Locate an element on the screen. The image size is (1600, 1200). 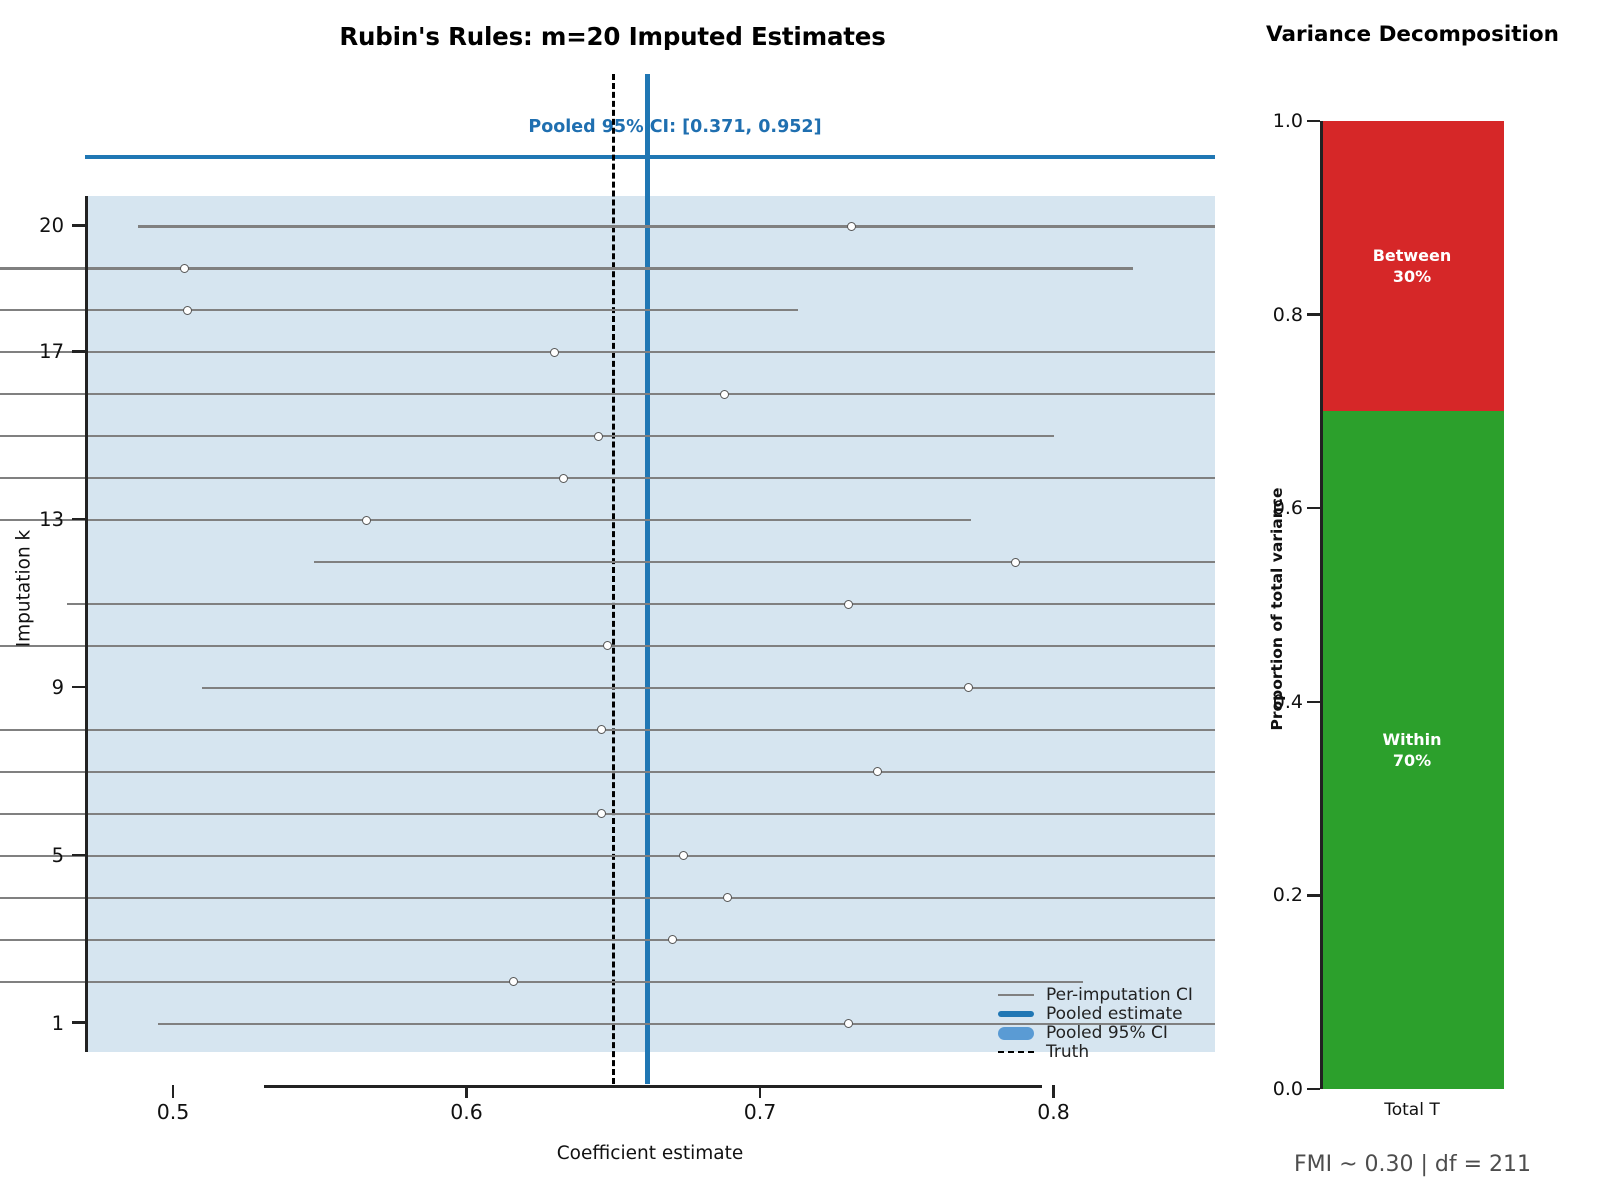
legend-item: Per-imputation CI is located at coordinates (1094, 994).